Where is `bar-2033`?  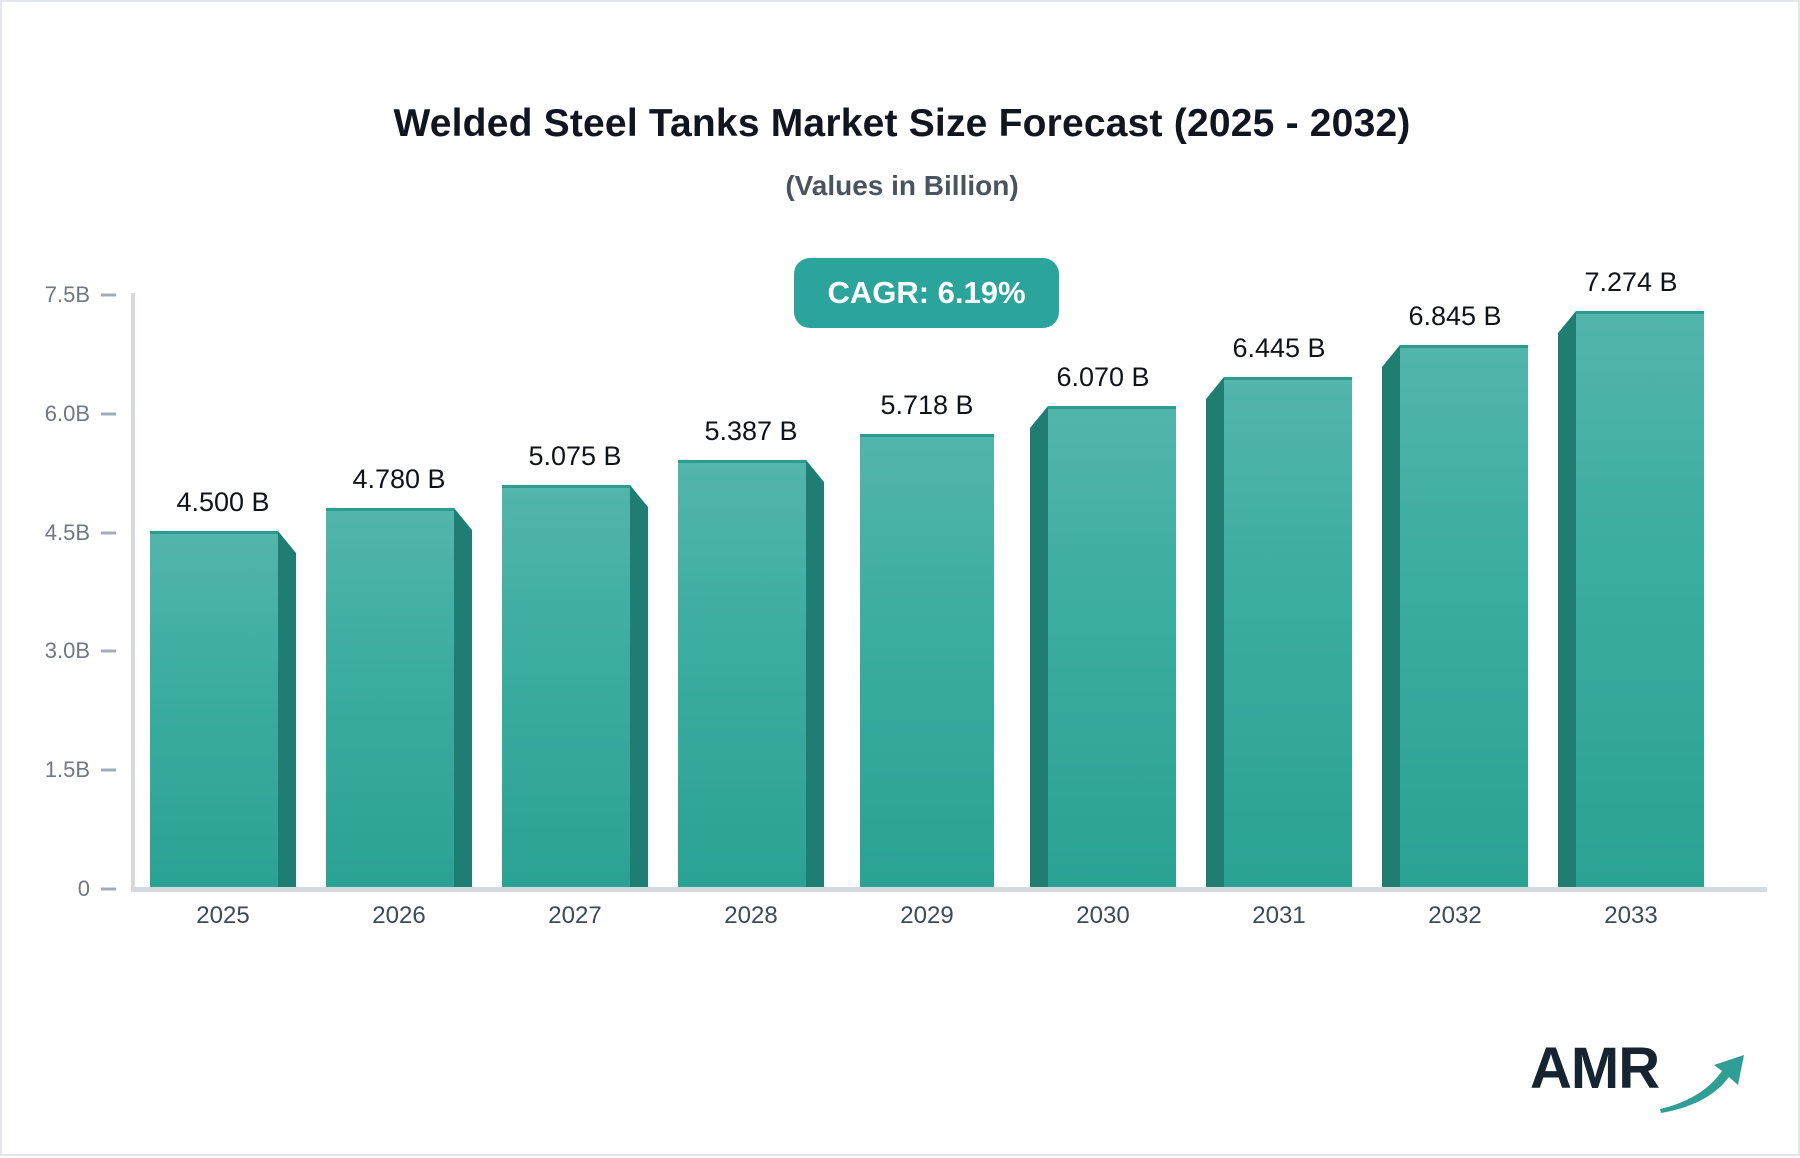
bar-2033 is located at coordinates (1631, 599).